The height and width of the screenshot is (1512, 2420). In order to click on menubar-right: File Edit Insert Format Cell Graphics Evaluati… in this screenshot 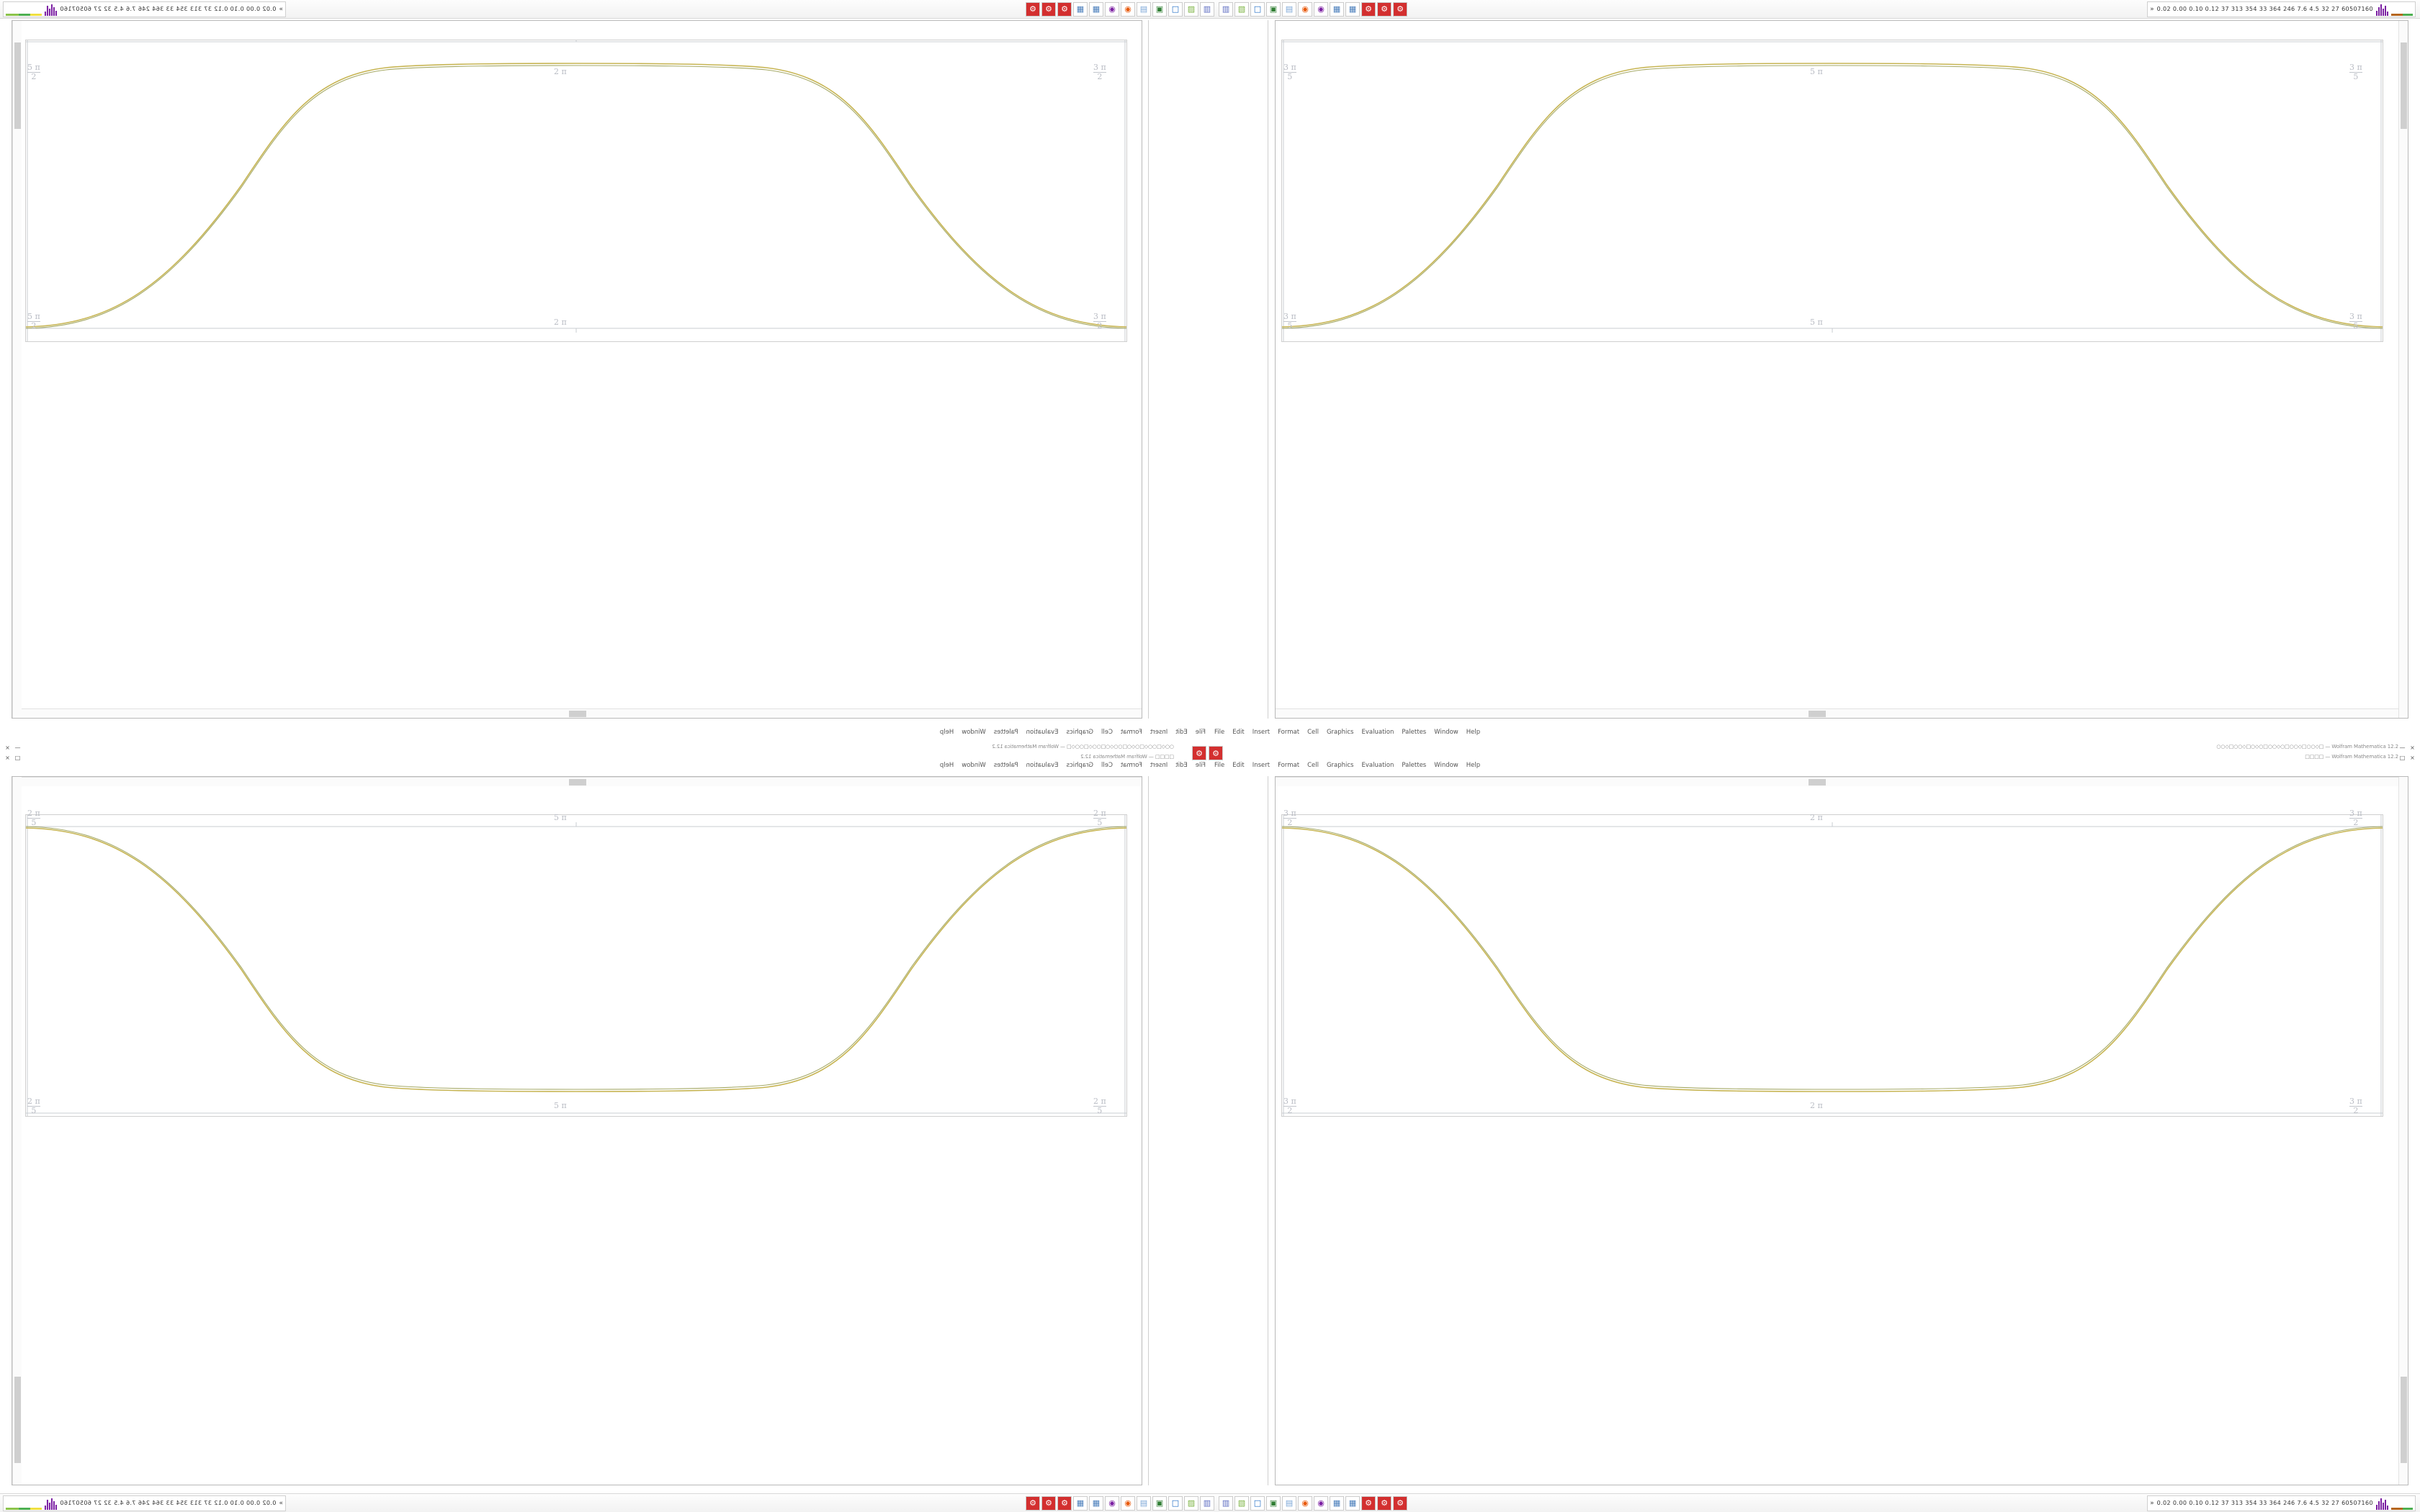, I will do `click(1512, 732)`.